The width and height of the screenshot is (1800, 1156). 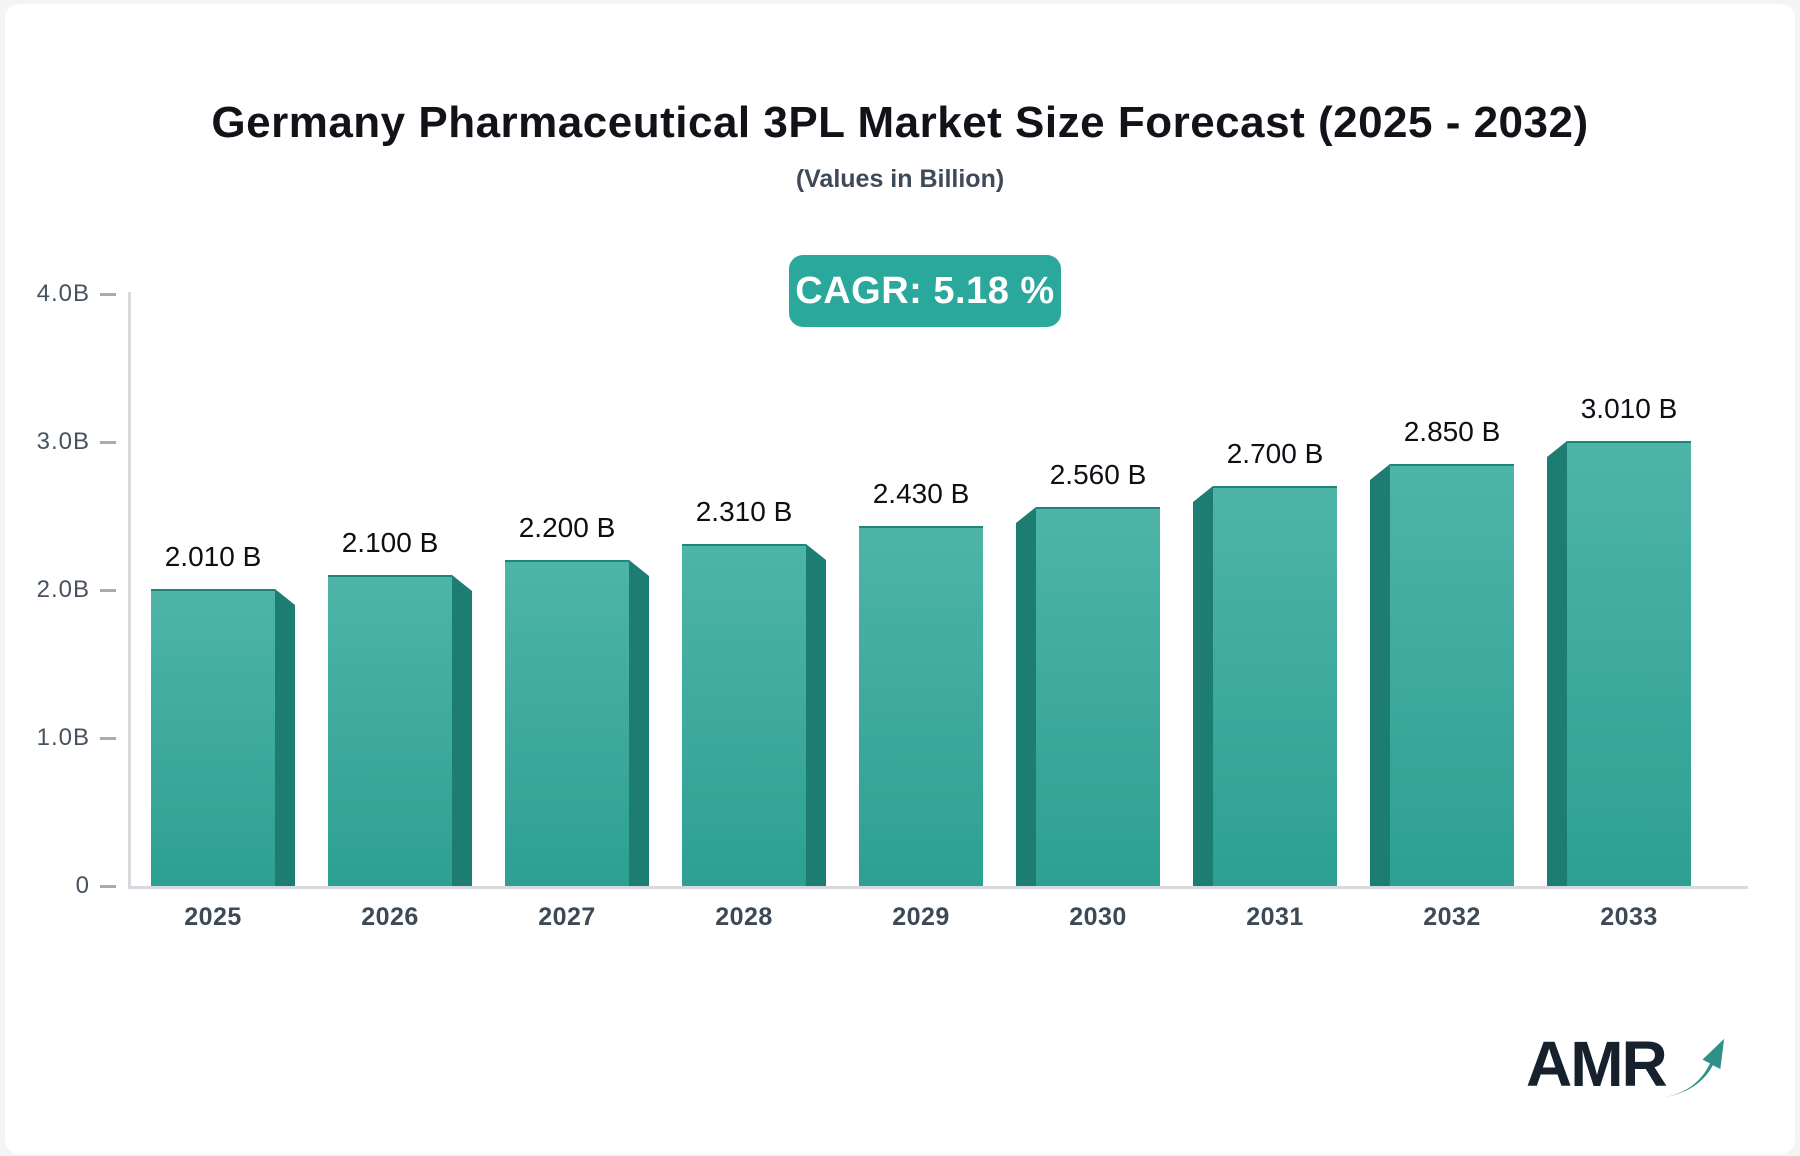 What do you see at coordinates (1380, 675) in the screenshot?
I see `bar-2032-3d-side` at bounding box center [1380, 675].